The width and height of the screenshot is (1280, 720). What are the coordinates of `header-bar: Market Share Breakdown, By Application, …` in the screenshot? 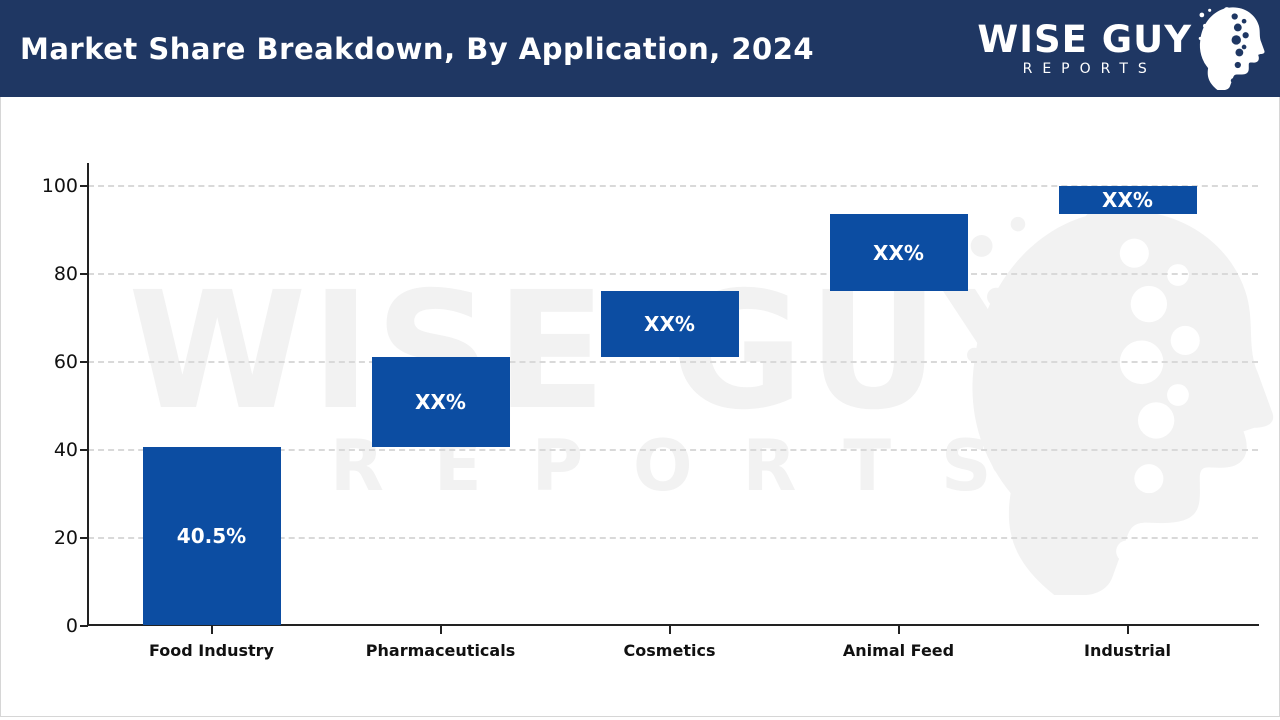 It's located at (640, 48).